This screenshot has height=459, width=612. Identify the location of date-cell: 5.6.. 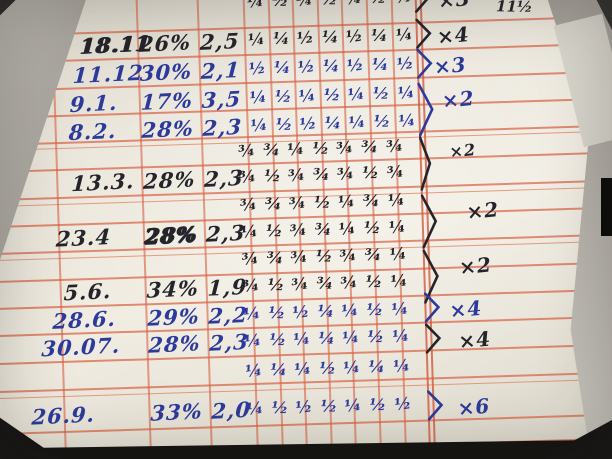
(88, 291).